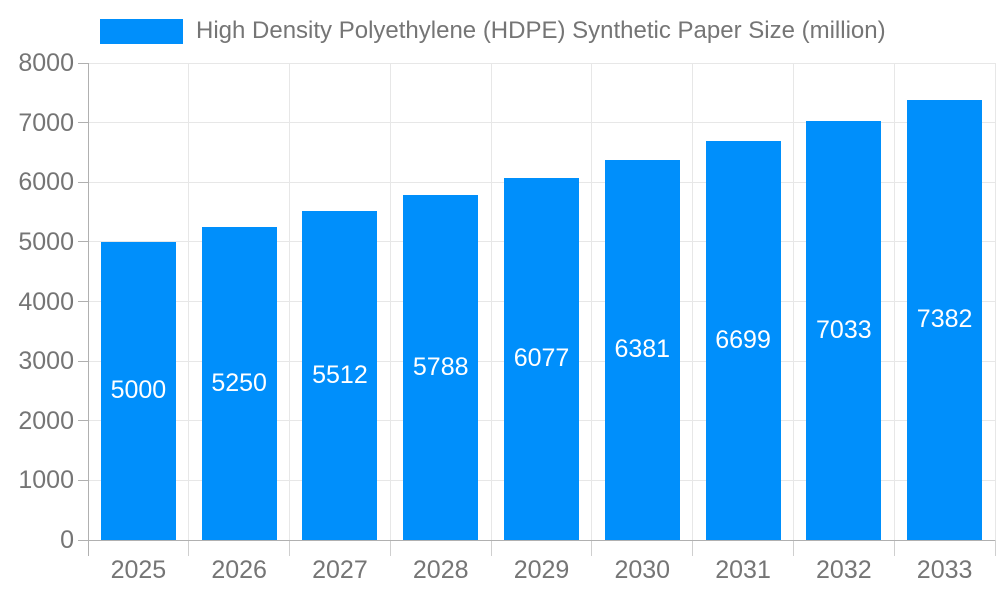 Image resolution: width=1000 pixels, height=600 pixels. I want to click on bar-text: 6699, so click(743, 339).